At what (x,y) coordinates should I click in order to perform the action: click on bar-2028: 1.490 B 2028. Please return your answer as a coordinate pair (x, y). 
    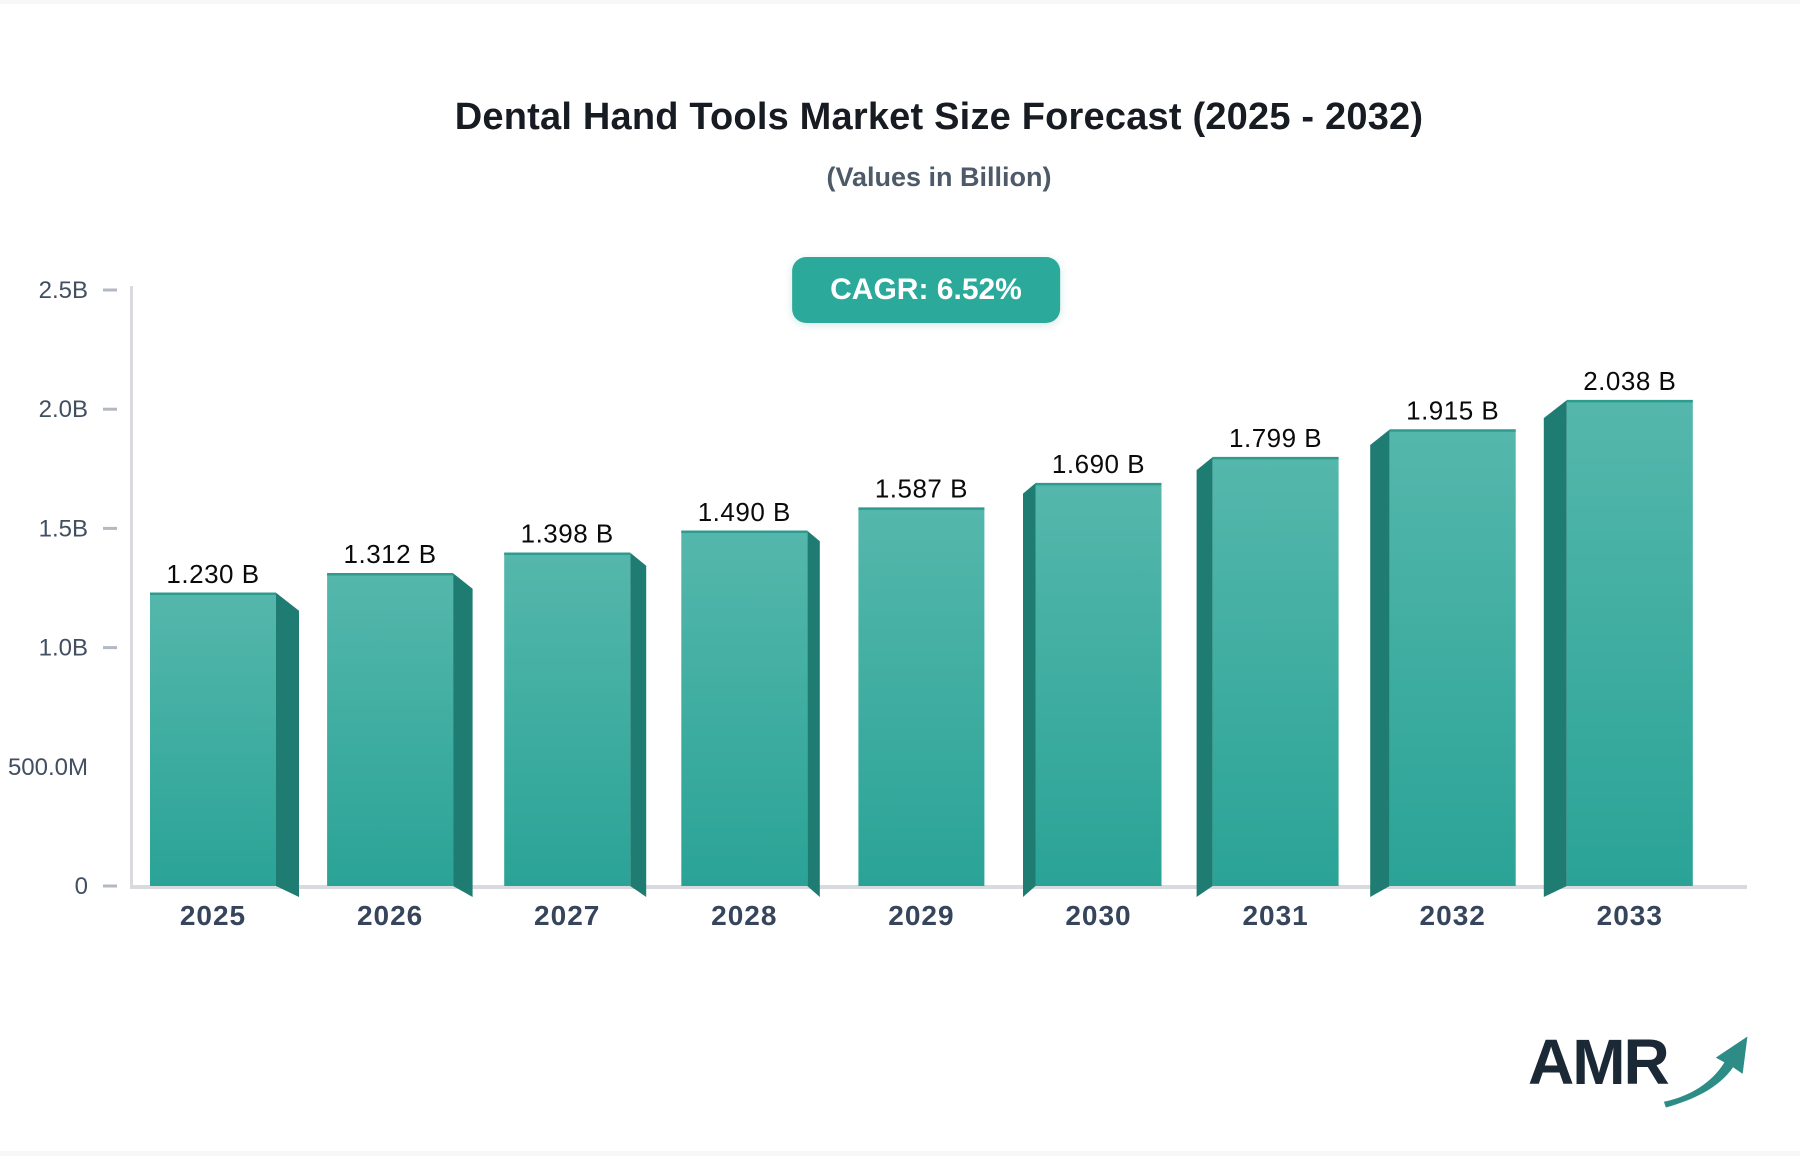
    Looking at the image, I should click on (750, 714).